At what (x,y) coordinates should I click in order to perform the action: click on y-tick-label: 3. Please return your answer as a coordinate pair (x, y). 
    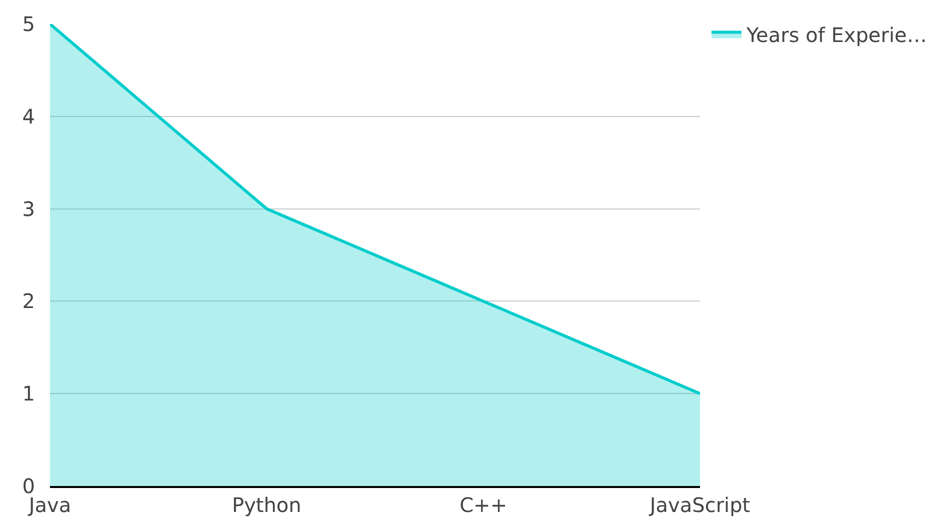
    Looking at the image, I should click on (28, 208).